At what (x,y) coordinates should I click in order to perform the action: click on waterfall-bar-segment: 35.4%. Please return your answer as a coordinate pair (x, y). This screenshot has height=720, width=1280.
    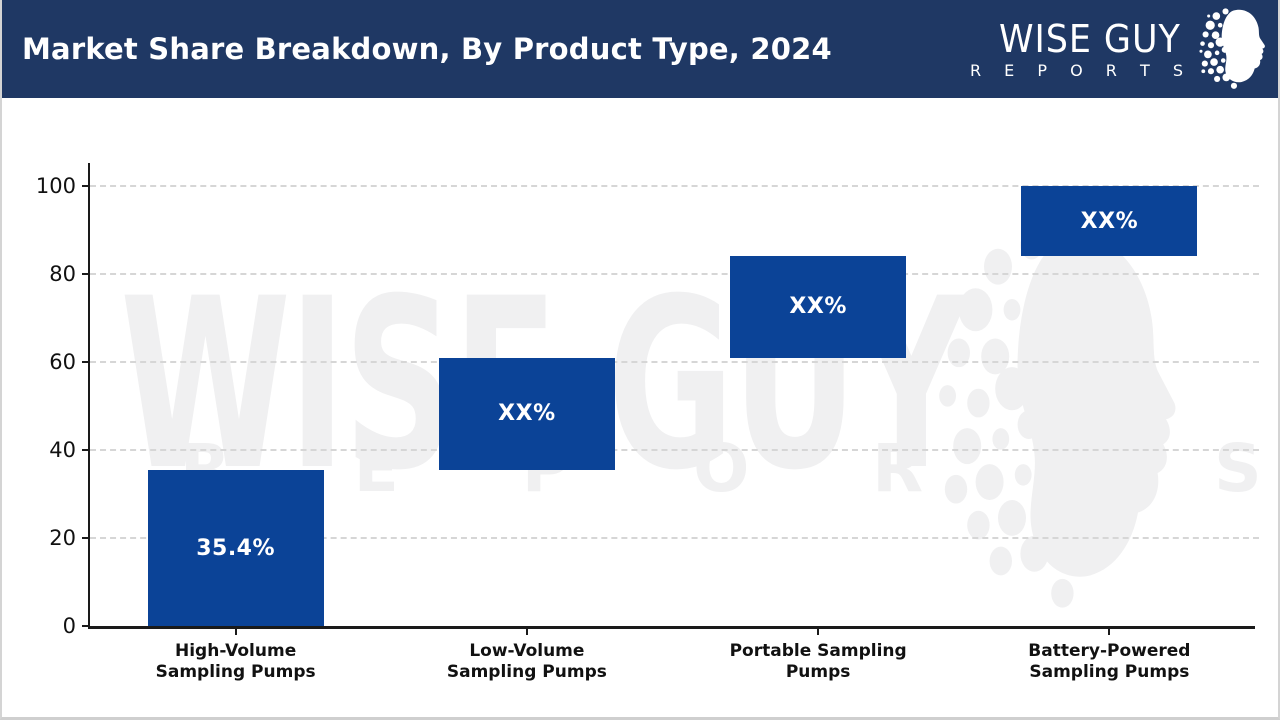
    Looking at the image, I should click on (235, 548).